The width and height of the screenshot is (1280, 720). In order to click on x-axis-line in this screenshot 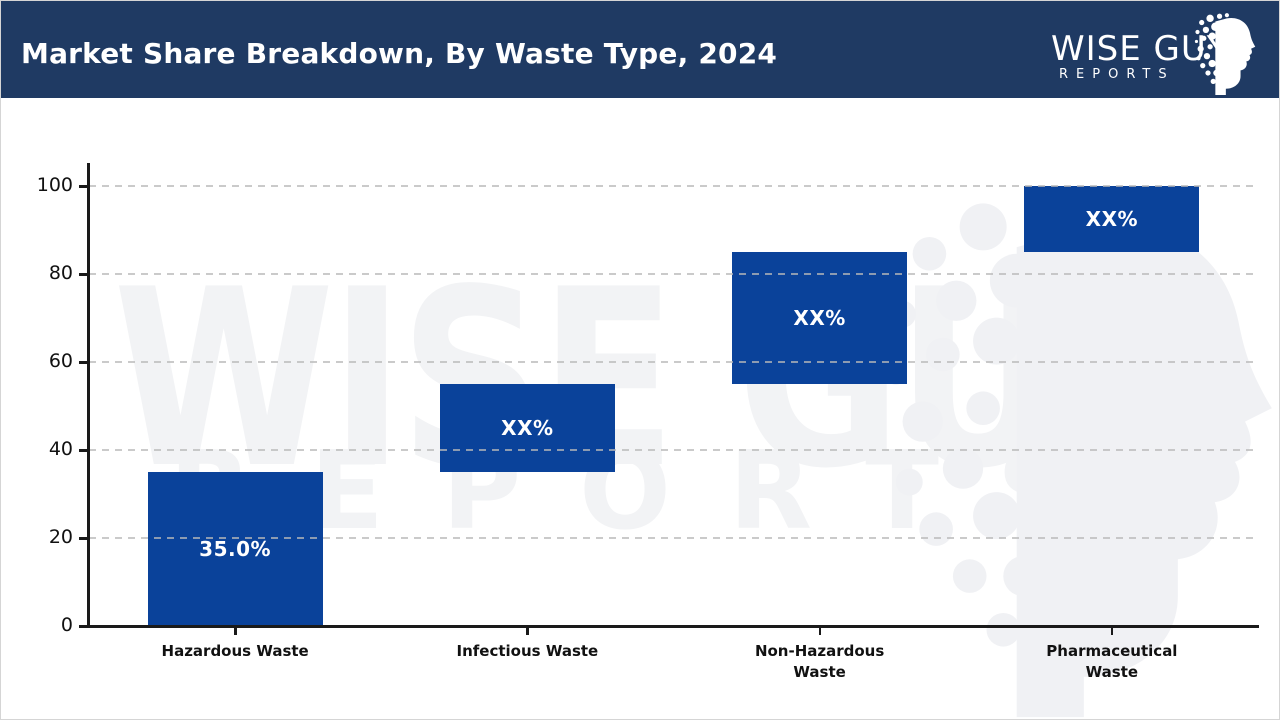, I will do `click(673, 626)`.